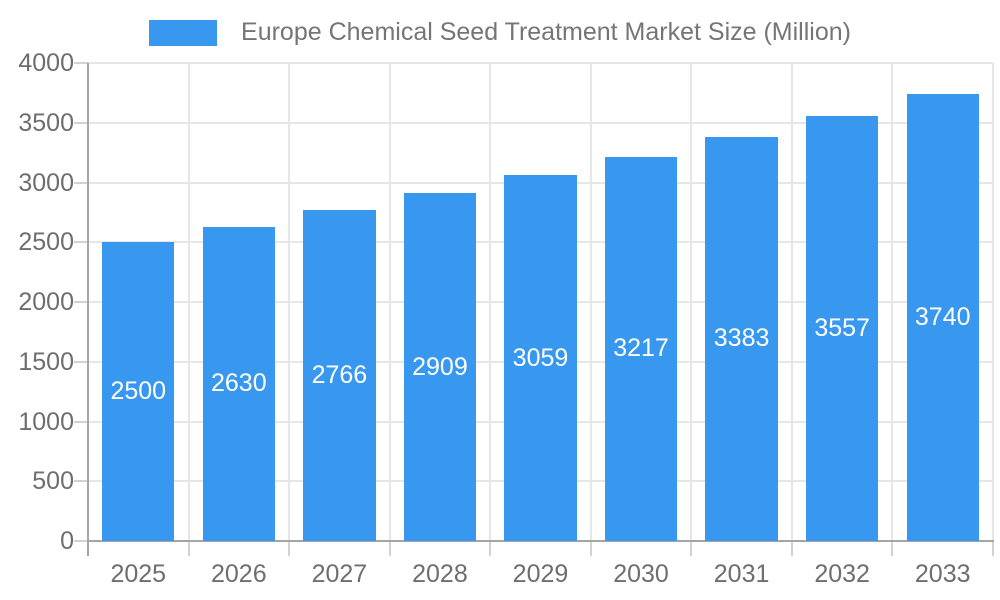 This screenshot has height=600, width=1000. I want to click on y-tick-label: 0, so click(67, 541).